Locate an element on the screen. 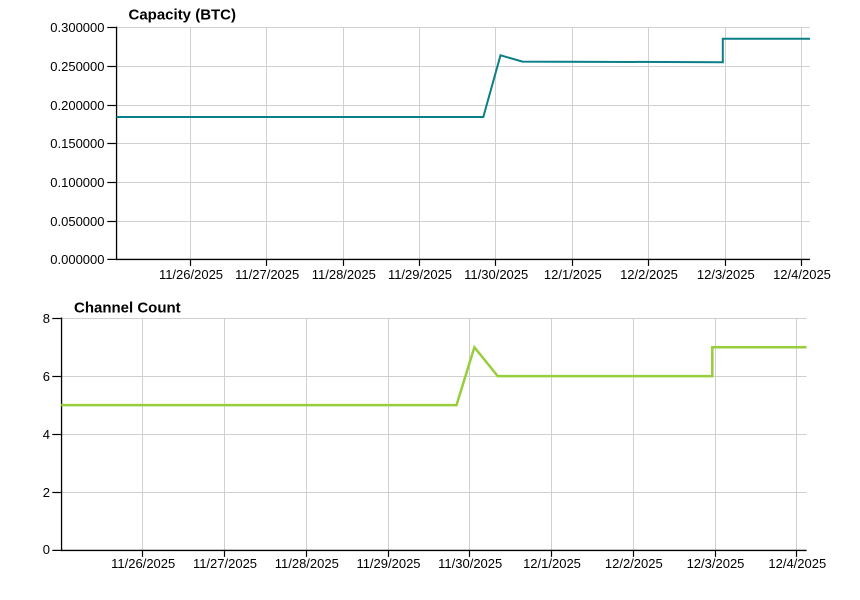 The image size is (860, 600). svg-text: 0.050000 is located at coordinates (77, 221).